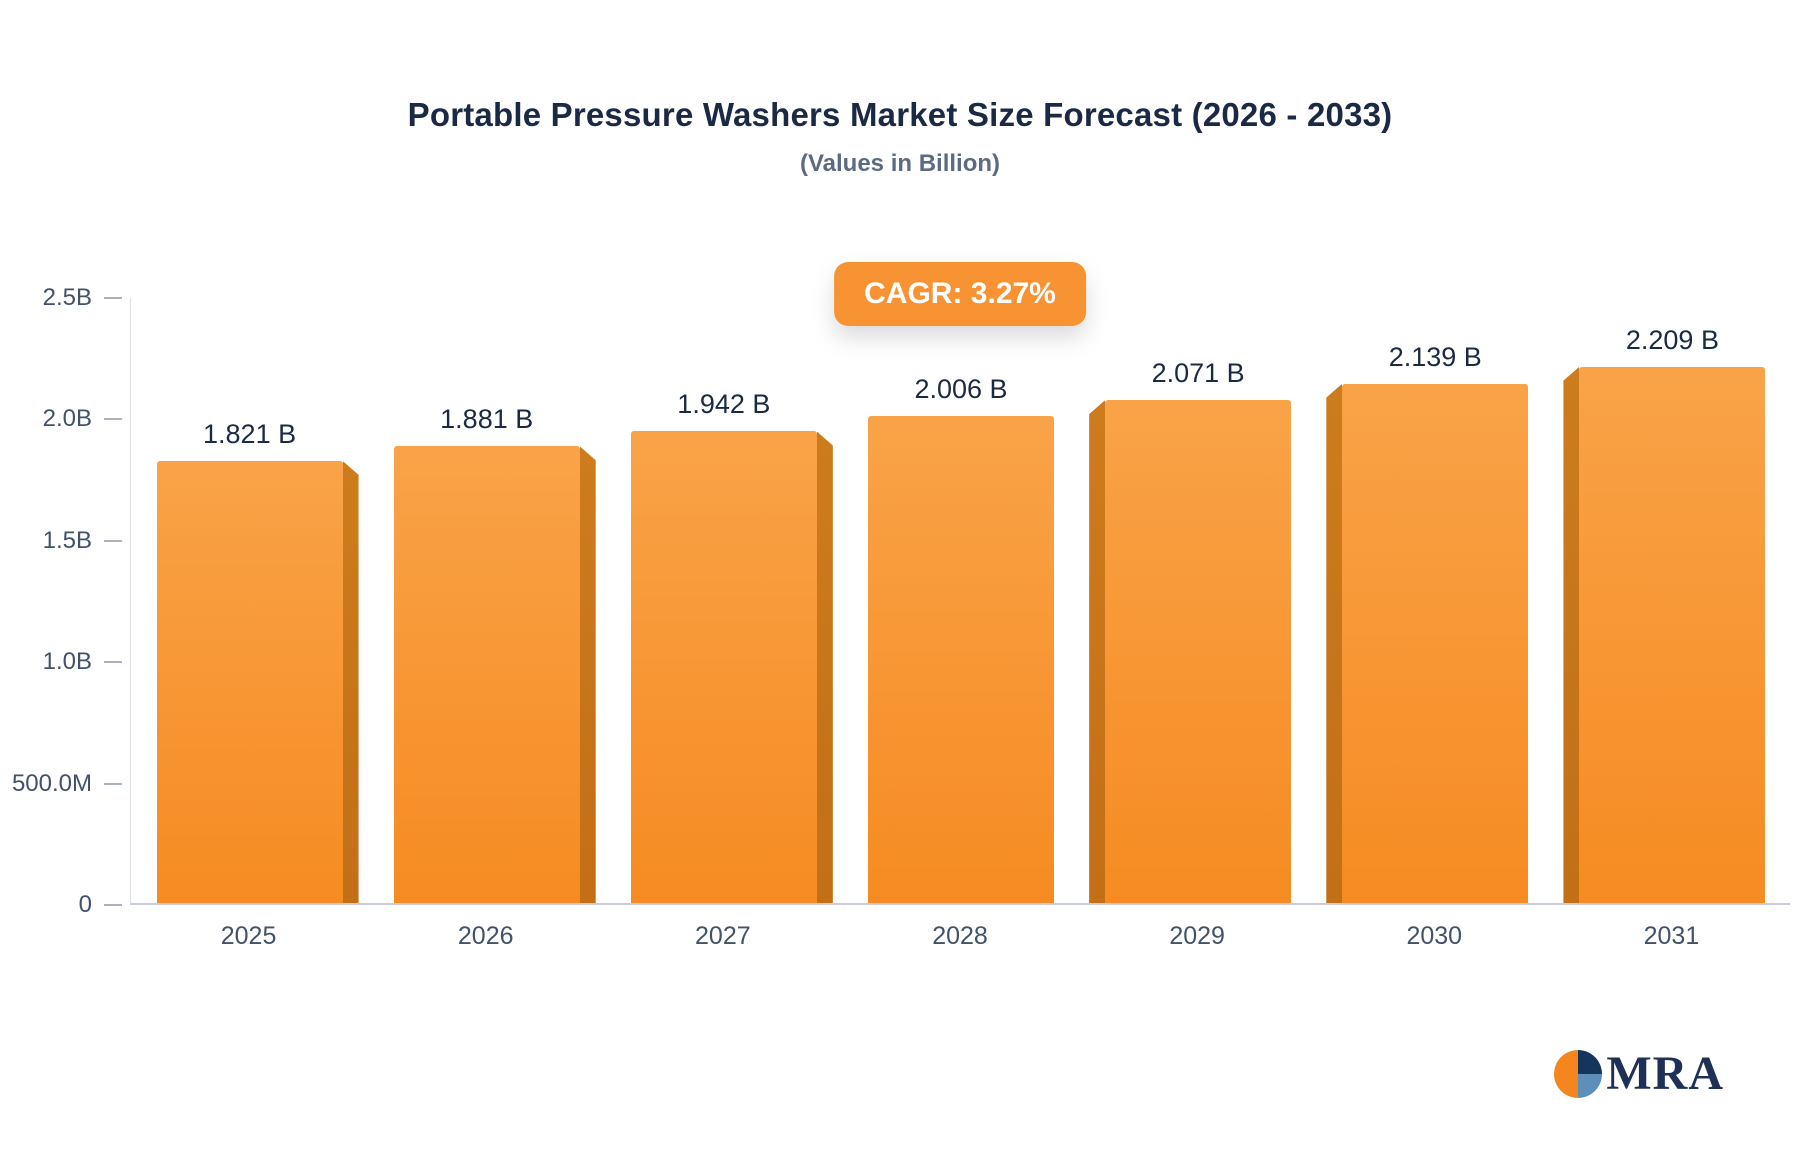 Image resolution: width=1800 pixels, height=1156 pixels. I want to click on bar: 2.071 B, so click(1190, 630).